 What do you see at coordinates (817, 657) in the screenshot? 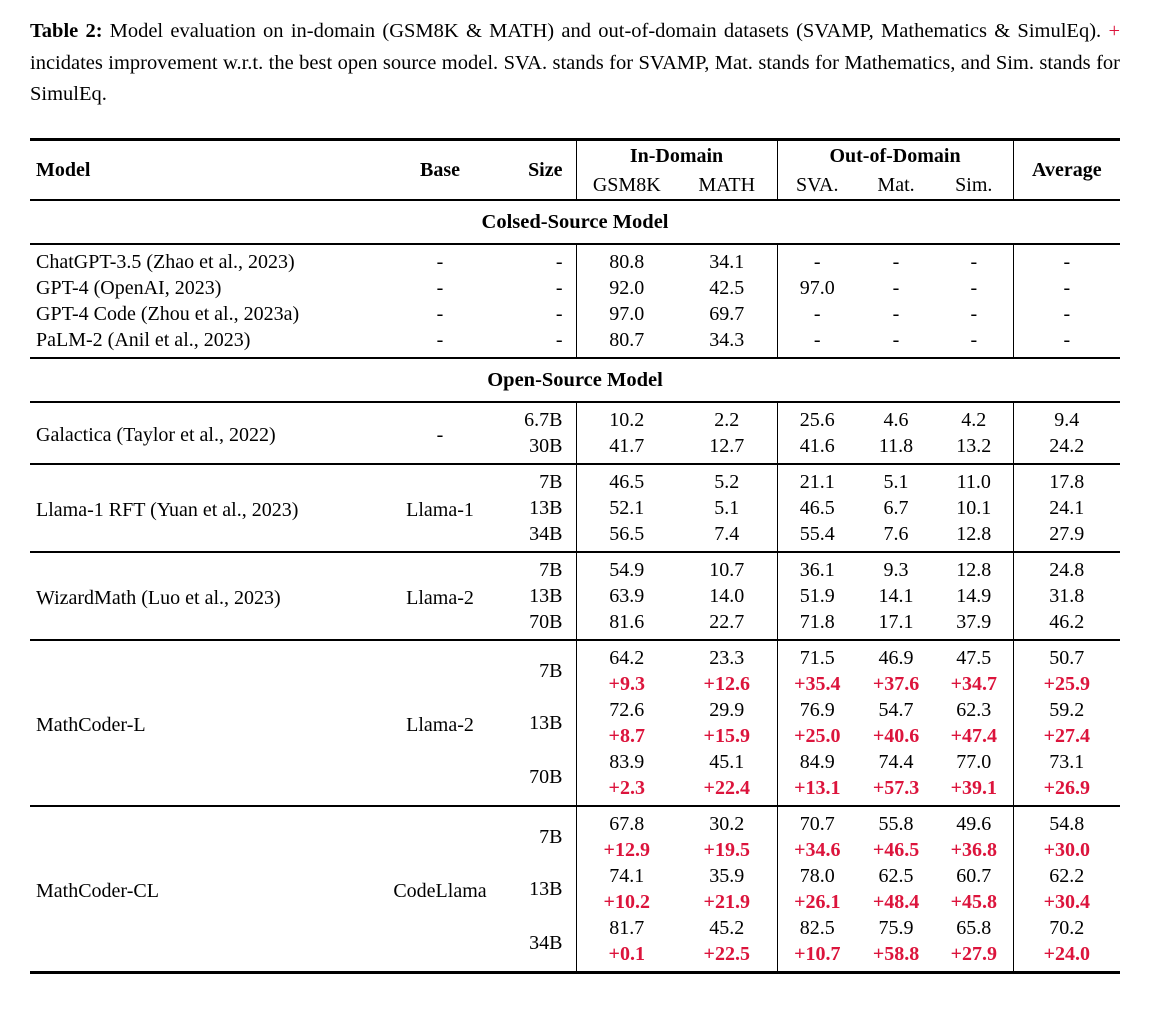
I see `score-value: 71.5` at bounding box center [817, 657].